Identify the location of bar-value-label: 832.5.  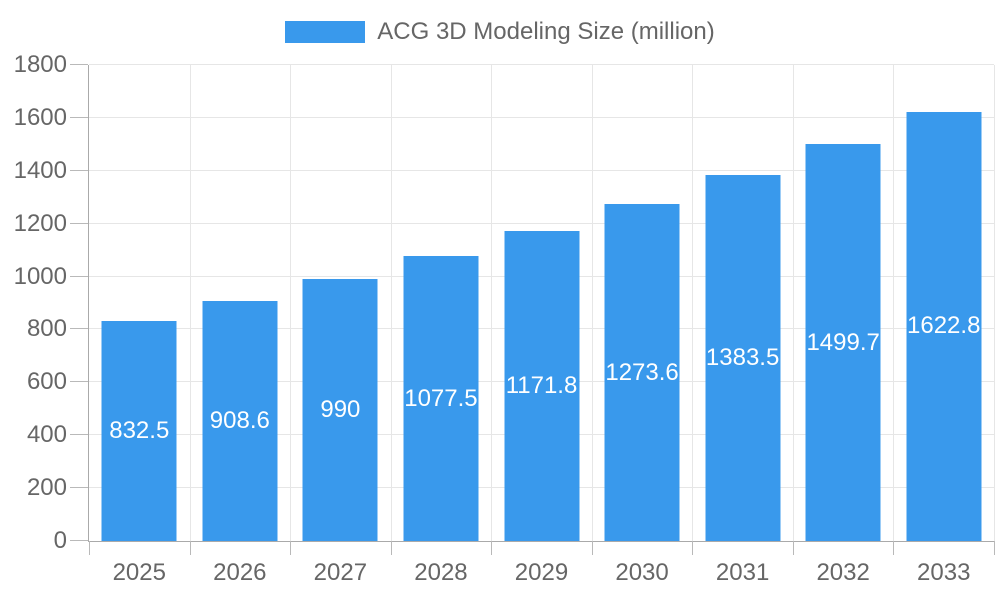
(139, 430).